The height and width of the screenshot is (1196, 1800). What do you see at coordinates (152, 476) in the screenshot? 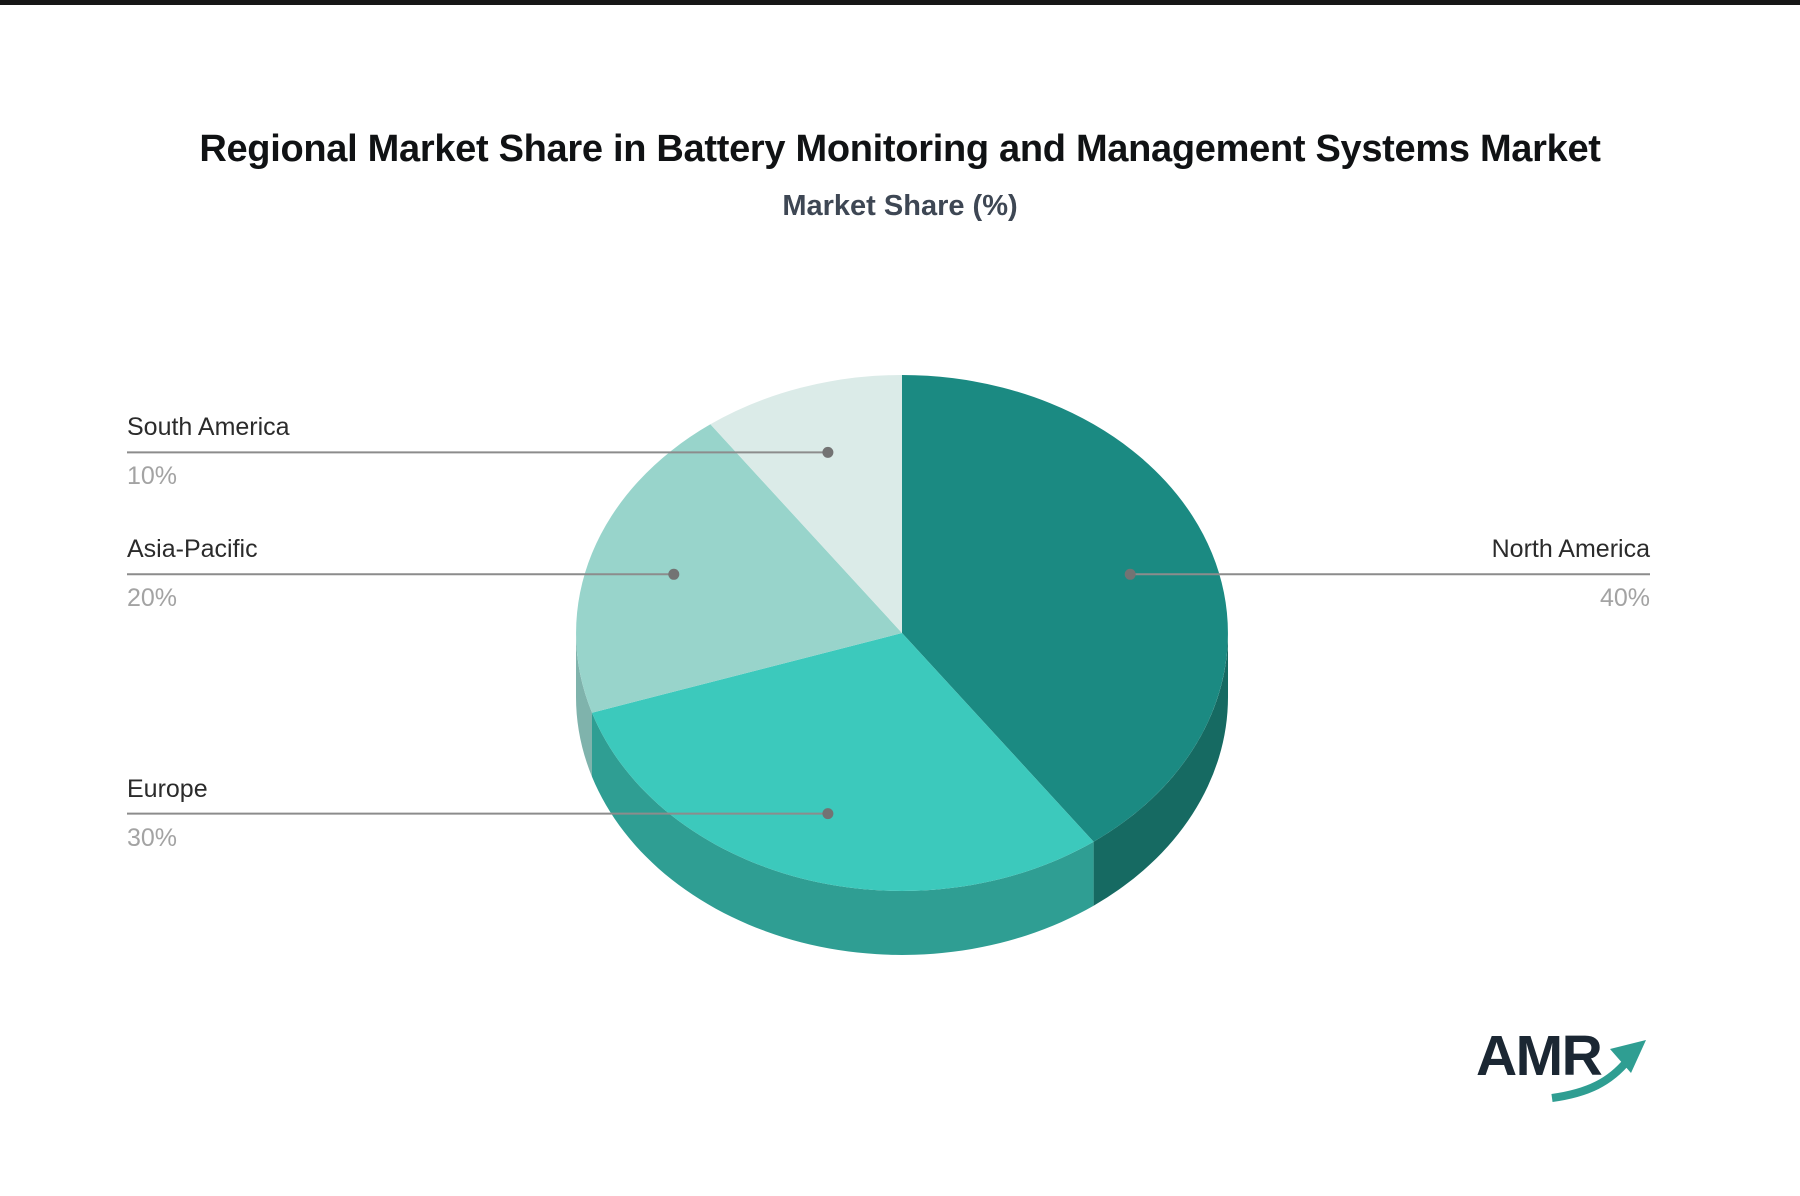
I see `slice-value-south-america: 10%` at bounding box center [152, 476].